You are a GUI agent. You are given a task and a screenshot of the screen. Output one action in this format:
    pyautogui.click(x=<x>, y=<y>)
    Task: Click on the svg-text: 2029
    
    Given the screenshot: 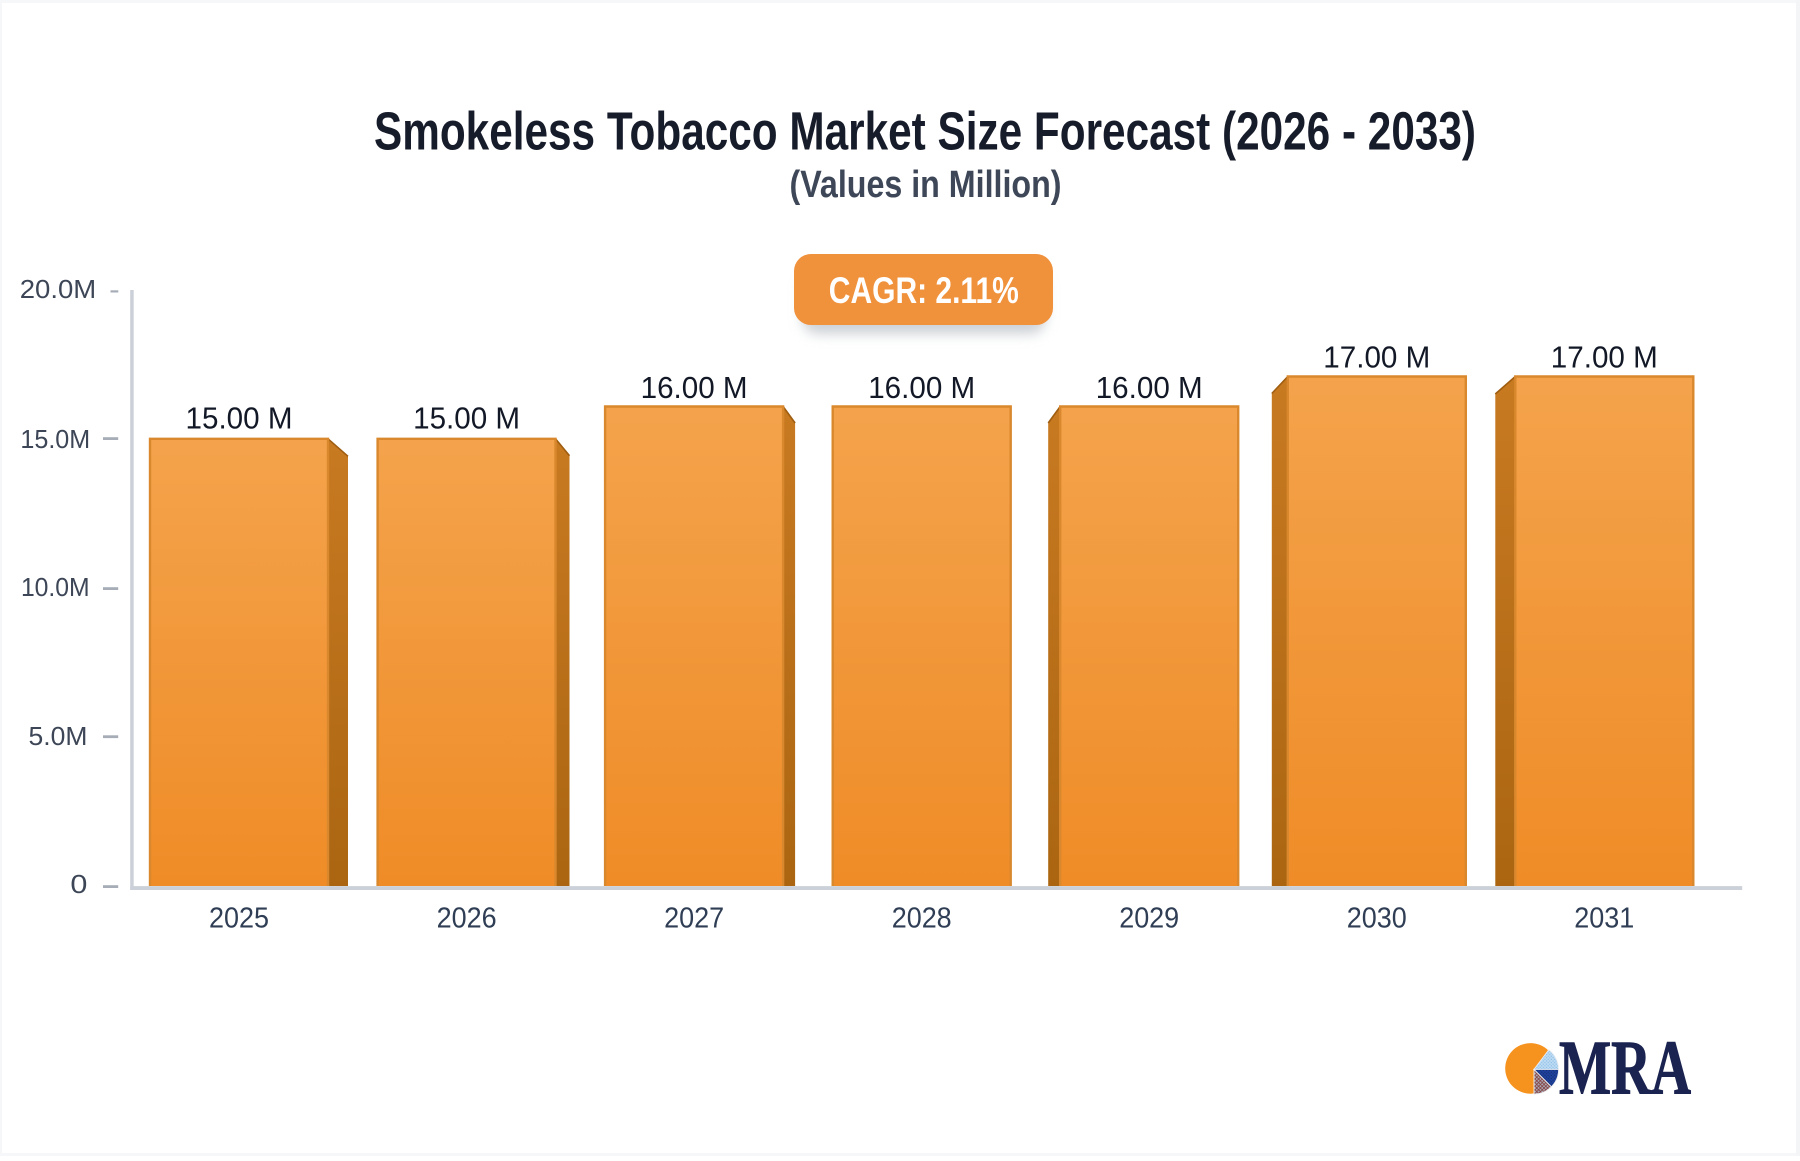 What is the action you would take?
    pyautogui.click(x=1149, y=919)
    